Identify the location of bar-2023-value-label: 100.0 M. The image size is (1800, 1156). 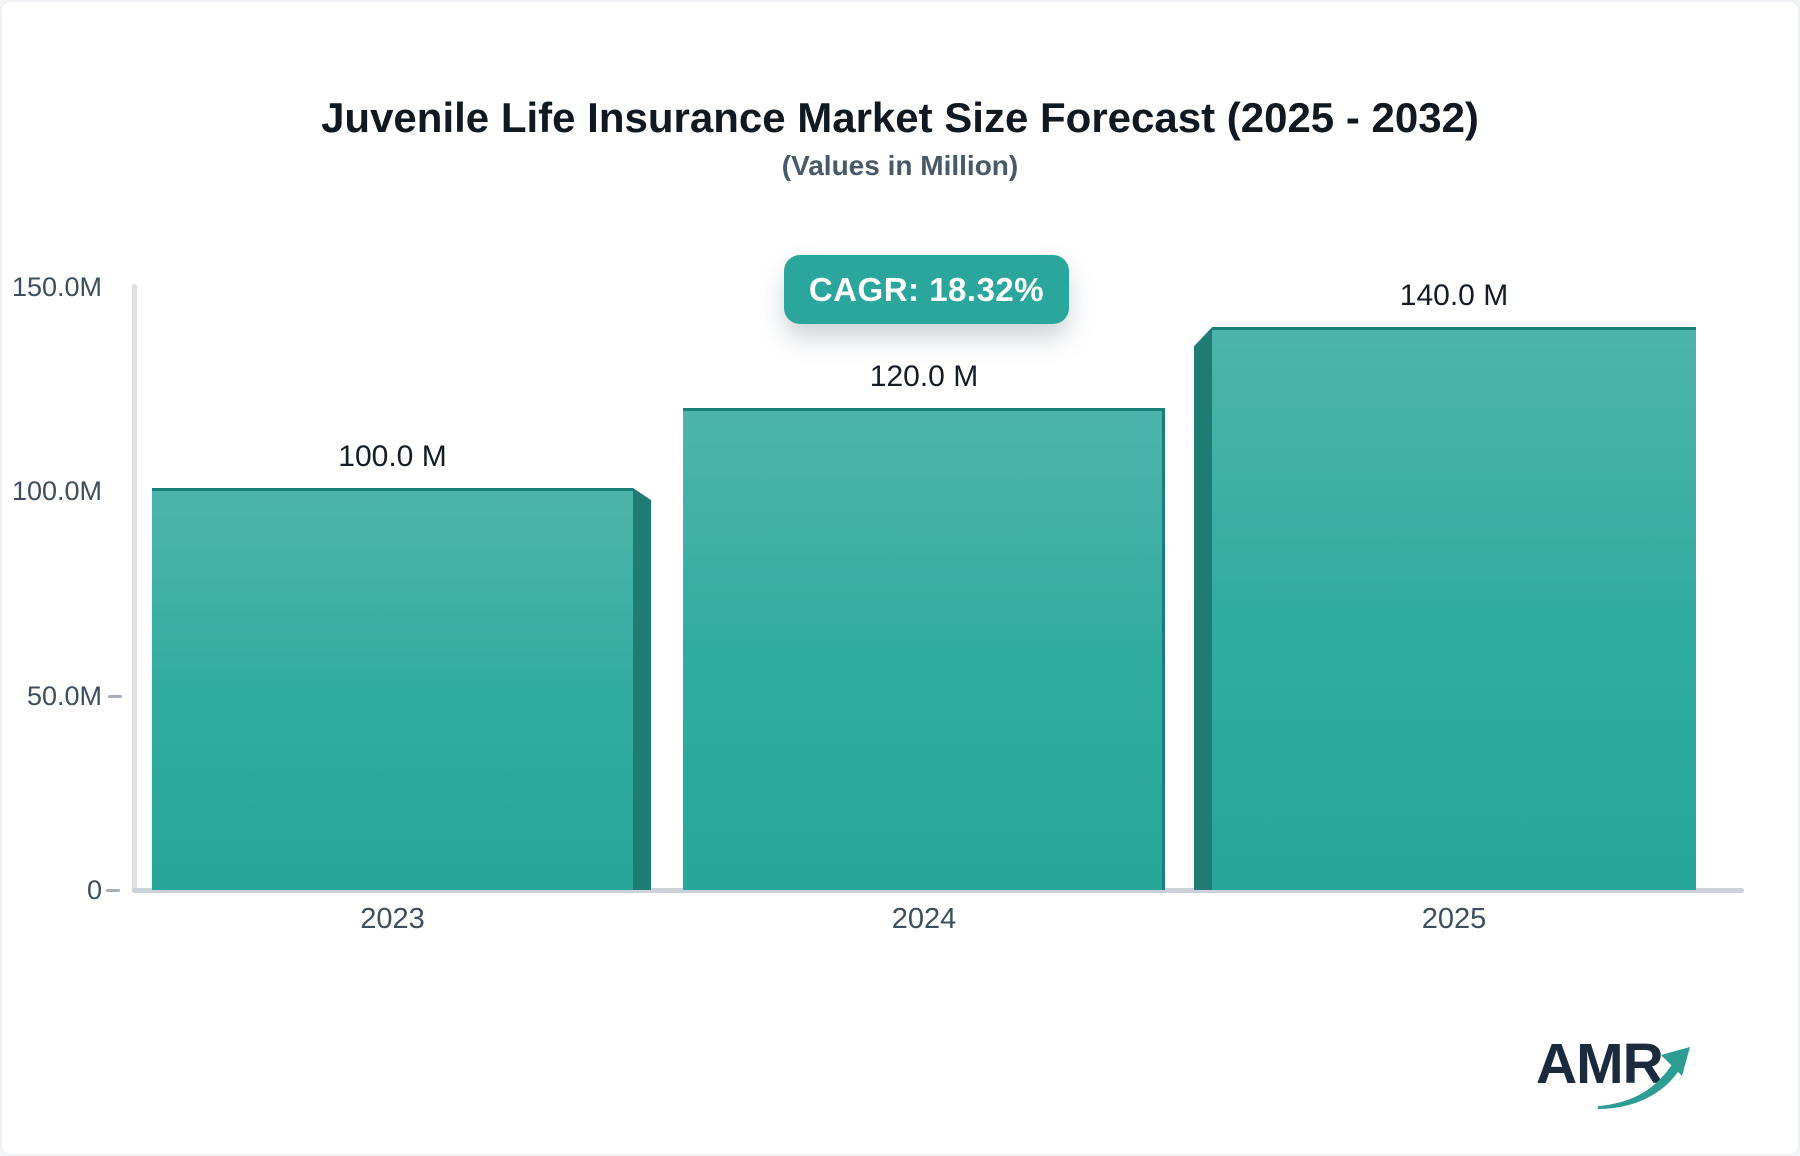
(392, 456).